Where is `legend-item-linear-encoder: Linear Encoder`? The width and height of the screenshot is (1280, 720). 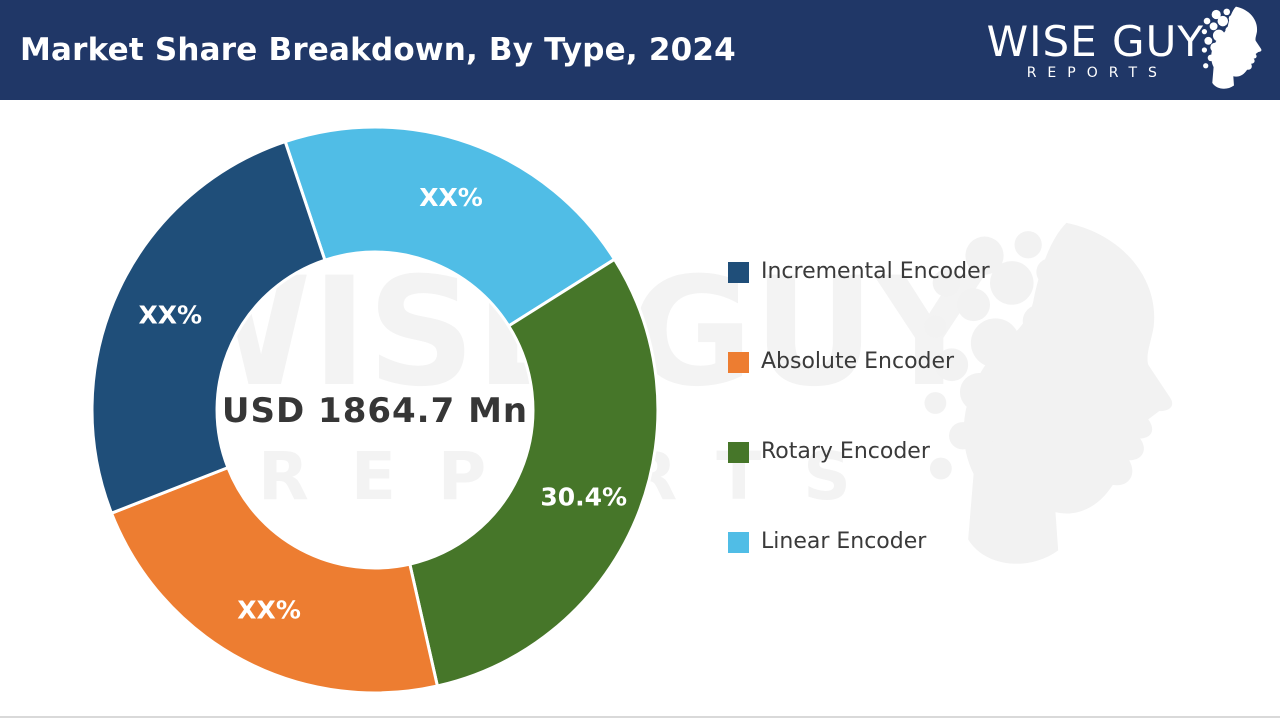
legend-item-linear-encoder: Linear Encoder is located at coordinates (859, 542).